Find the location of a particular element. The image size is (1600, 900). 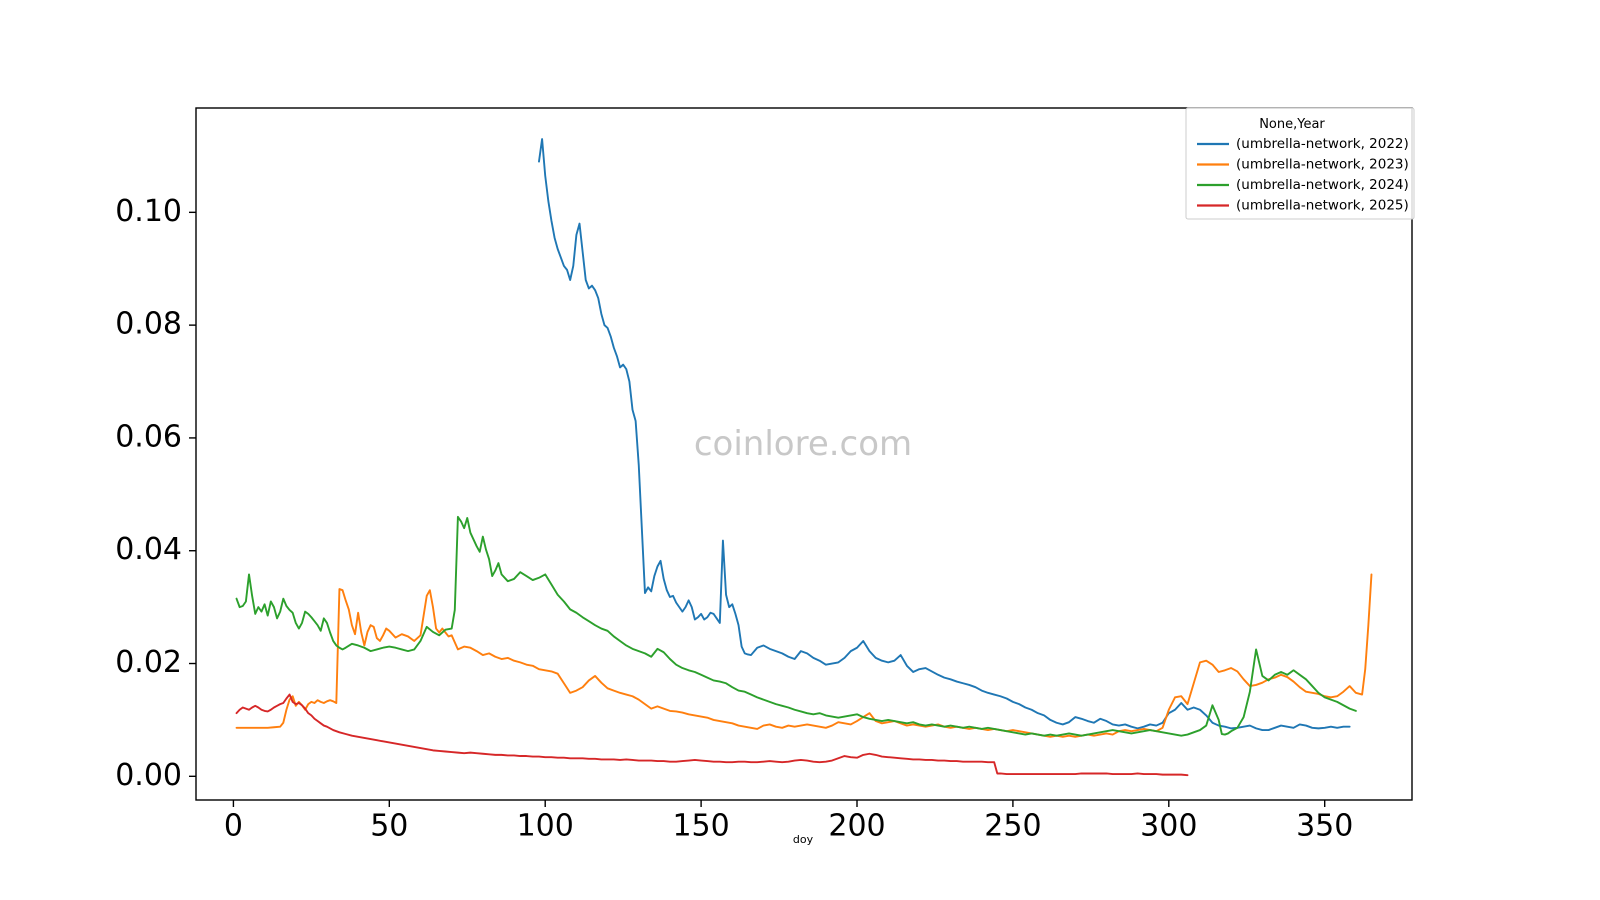

y-tick-label: 0.10 is located at coordinates (148, 211).